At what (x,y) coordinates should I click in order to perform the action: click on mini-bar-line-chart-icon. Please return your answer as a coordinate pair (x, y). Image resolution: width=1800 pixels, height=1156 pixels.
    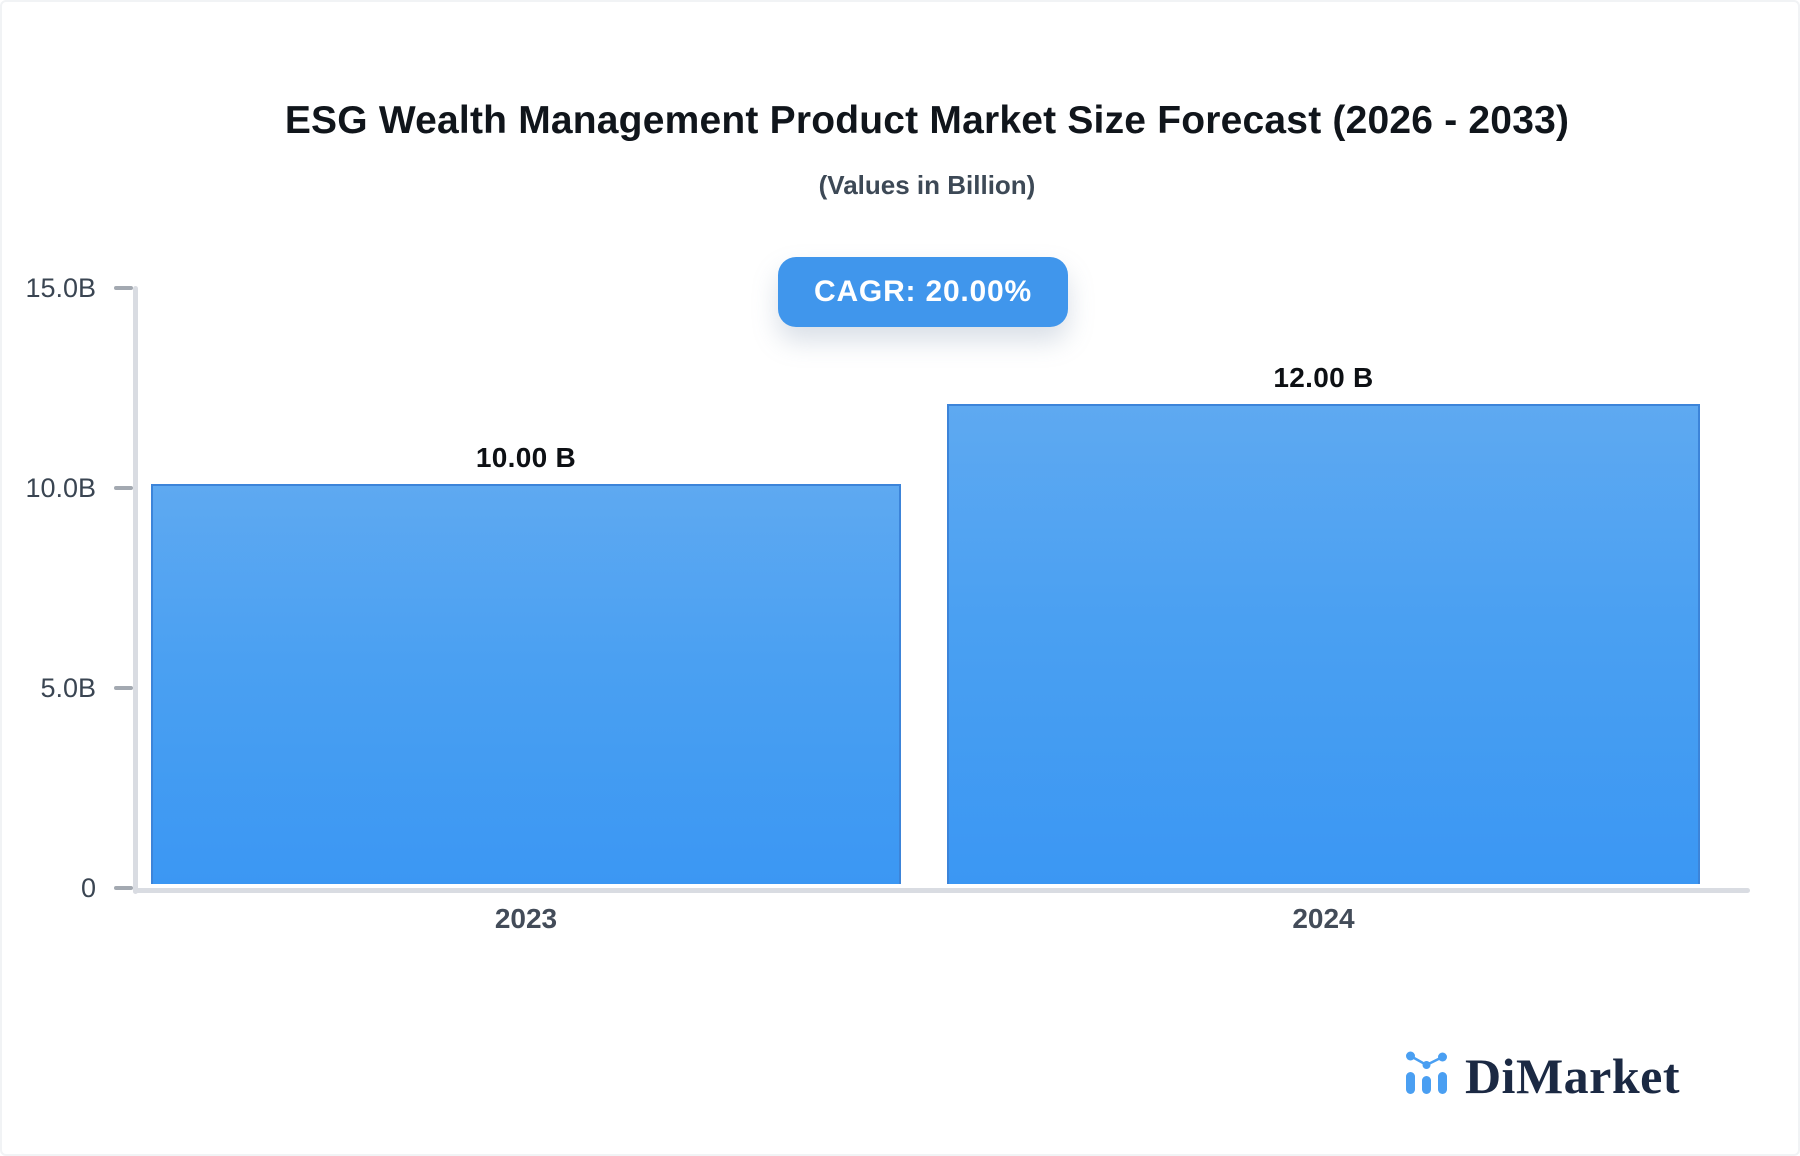
    Looking at the image, I should click on (1426, 1072).